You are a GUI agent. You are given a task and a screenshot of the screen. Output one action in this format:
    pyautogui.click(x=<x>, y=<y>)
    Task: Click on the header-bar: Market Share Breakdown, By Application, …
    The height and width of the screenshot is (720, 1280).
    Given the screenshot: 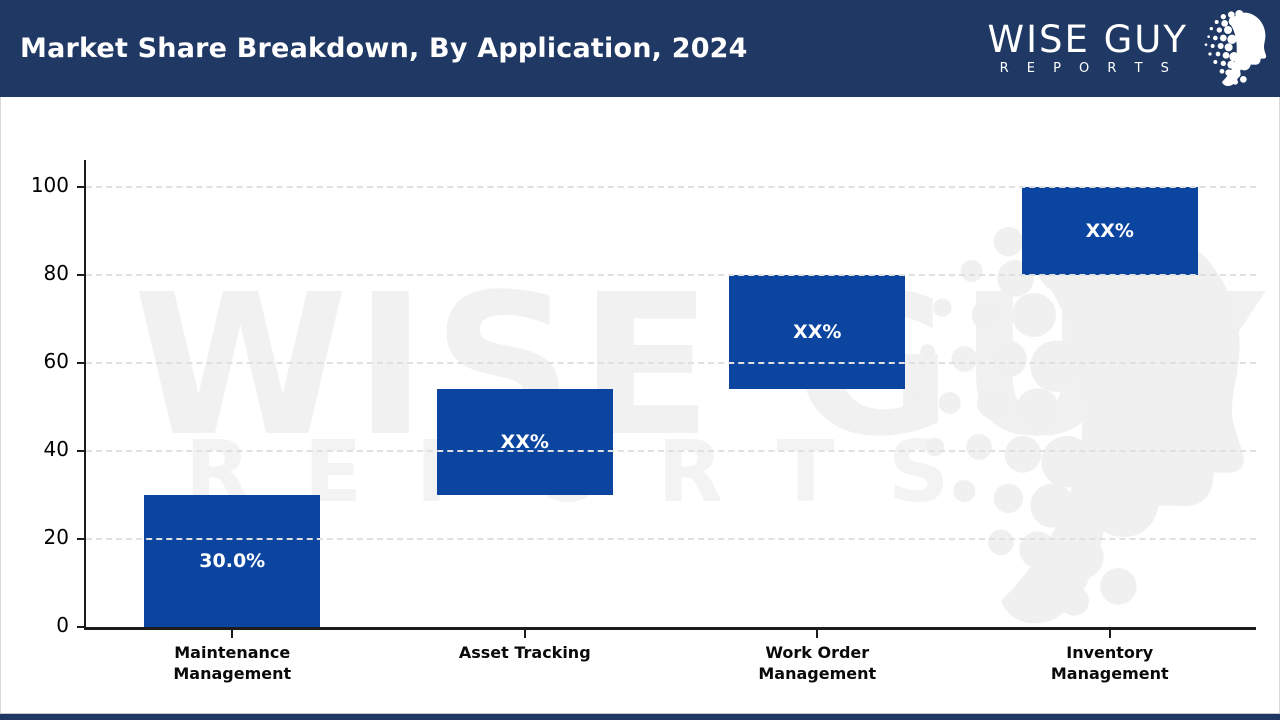 What is the action you would take?
    pyautogui.click(x=640, y=48)
    